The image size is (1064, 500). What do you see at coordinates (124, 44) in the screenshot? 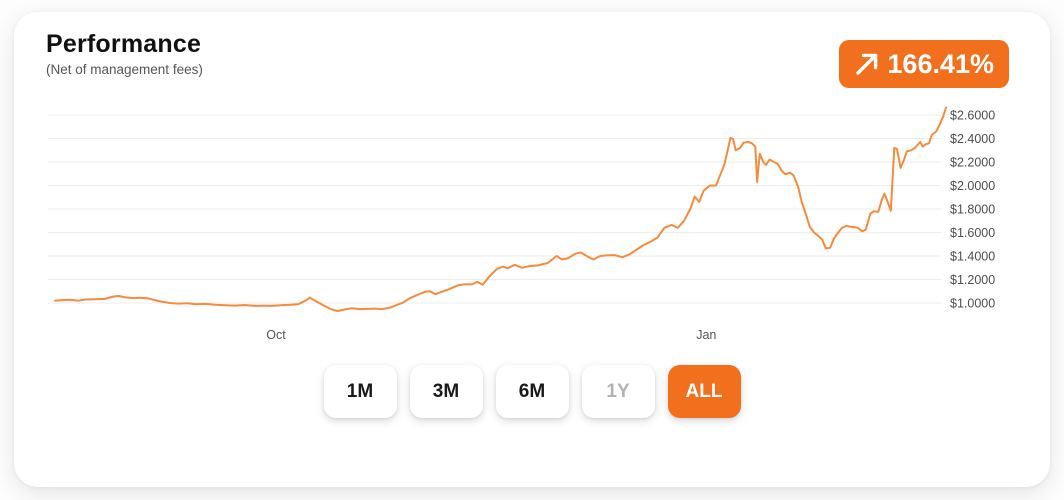
I see `page-title: Performance` at bounding box center [124, 44].